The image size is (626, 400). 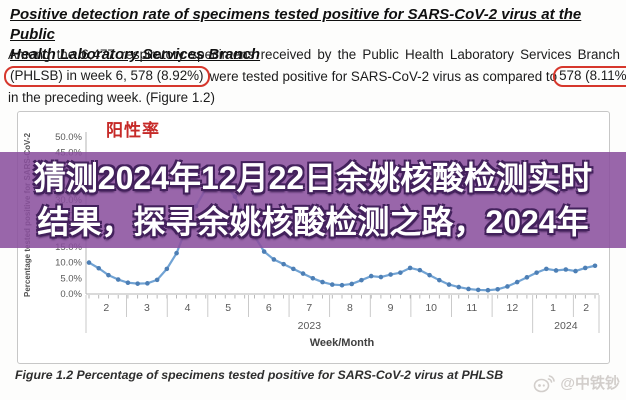 I want to click on watermark-handle: @中铁钞, so click(x=590, y=383).